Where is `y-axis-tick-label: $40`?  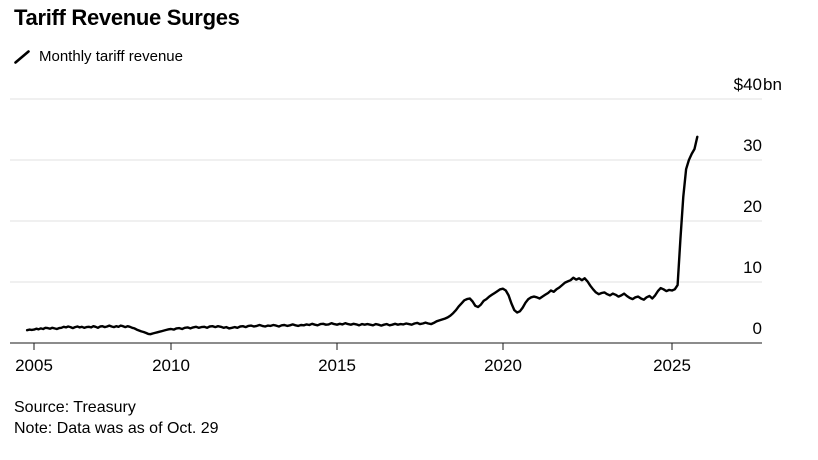
y-axis-tick-label: $40 is located at coordinates (748, 84).